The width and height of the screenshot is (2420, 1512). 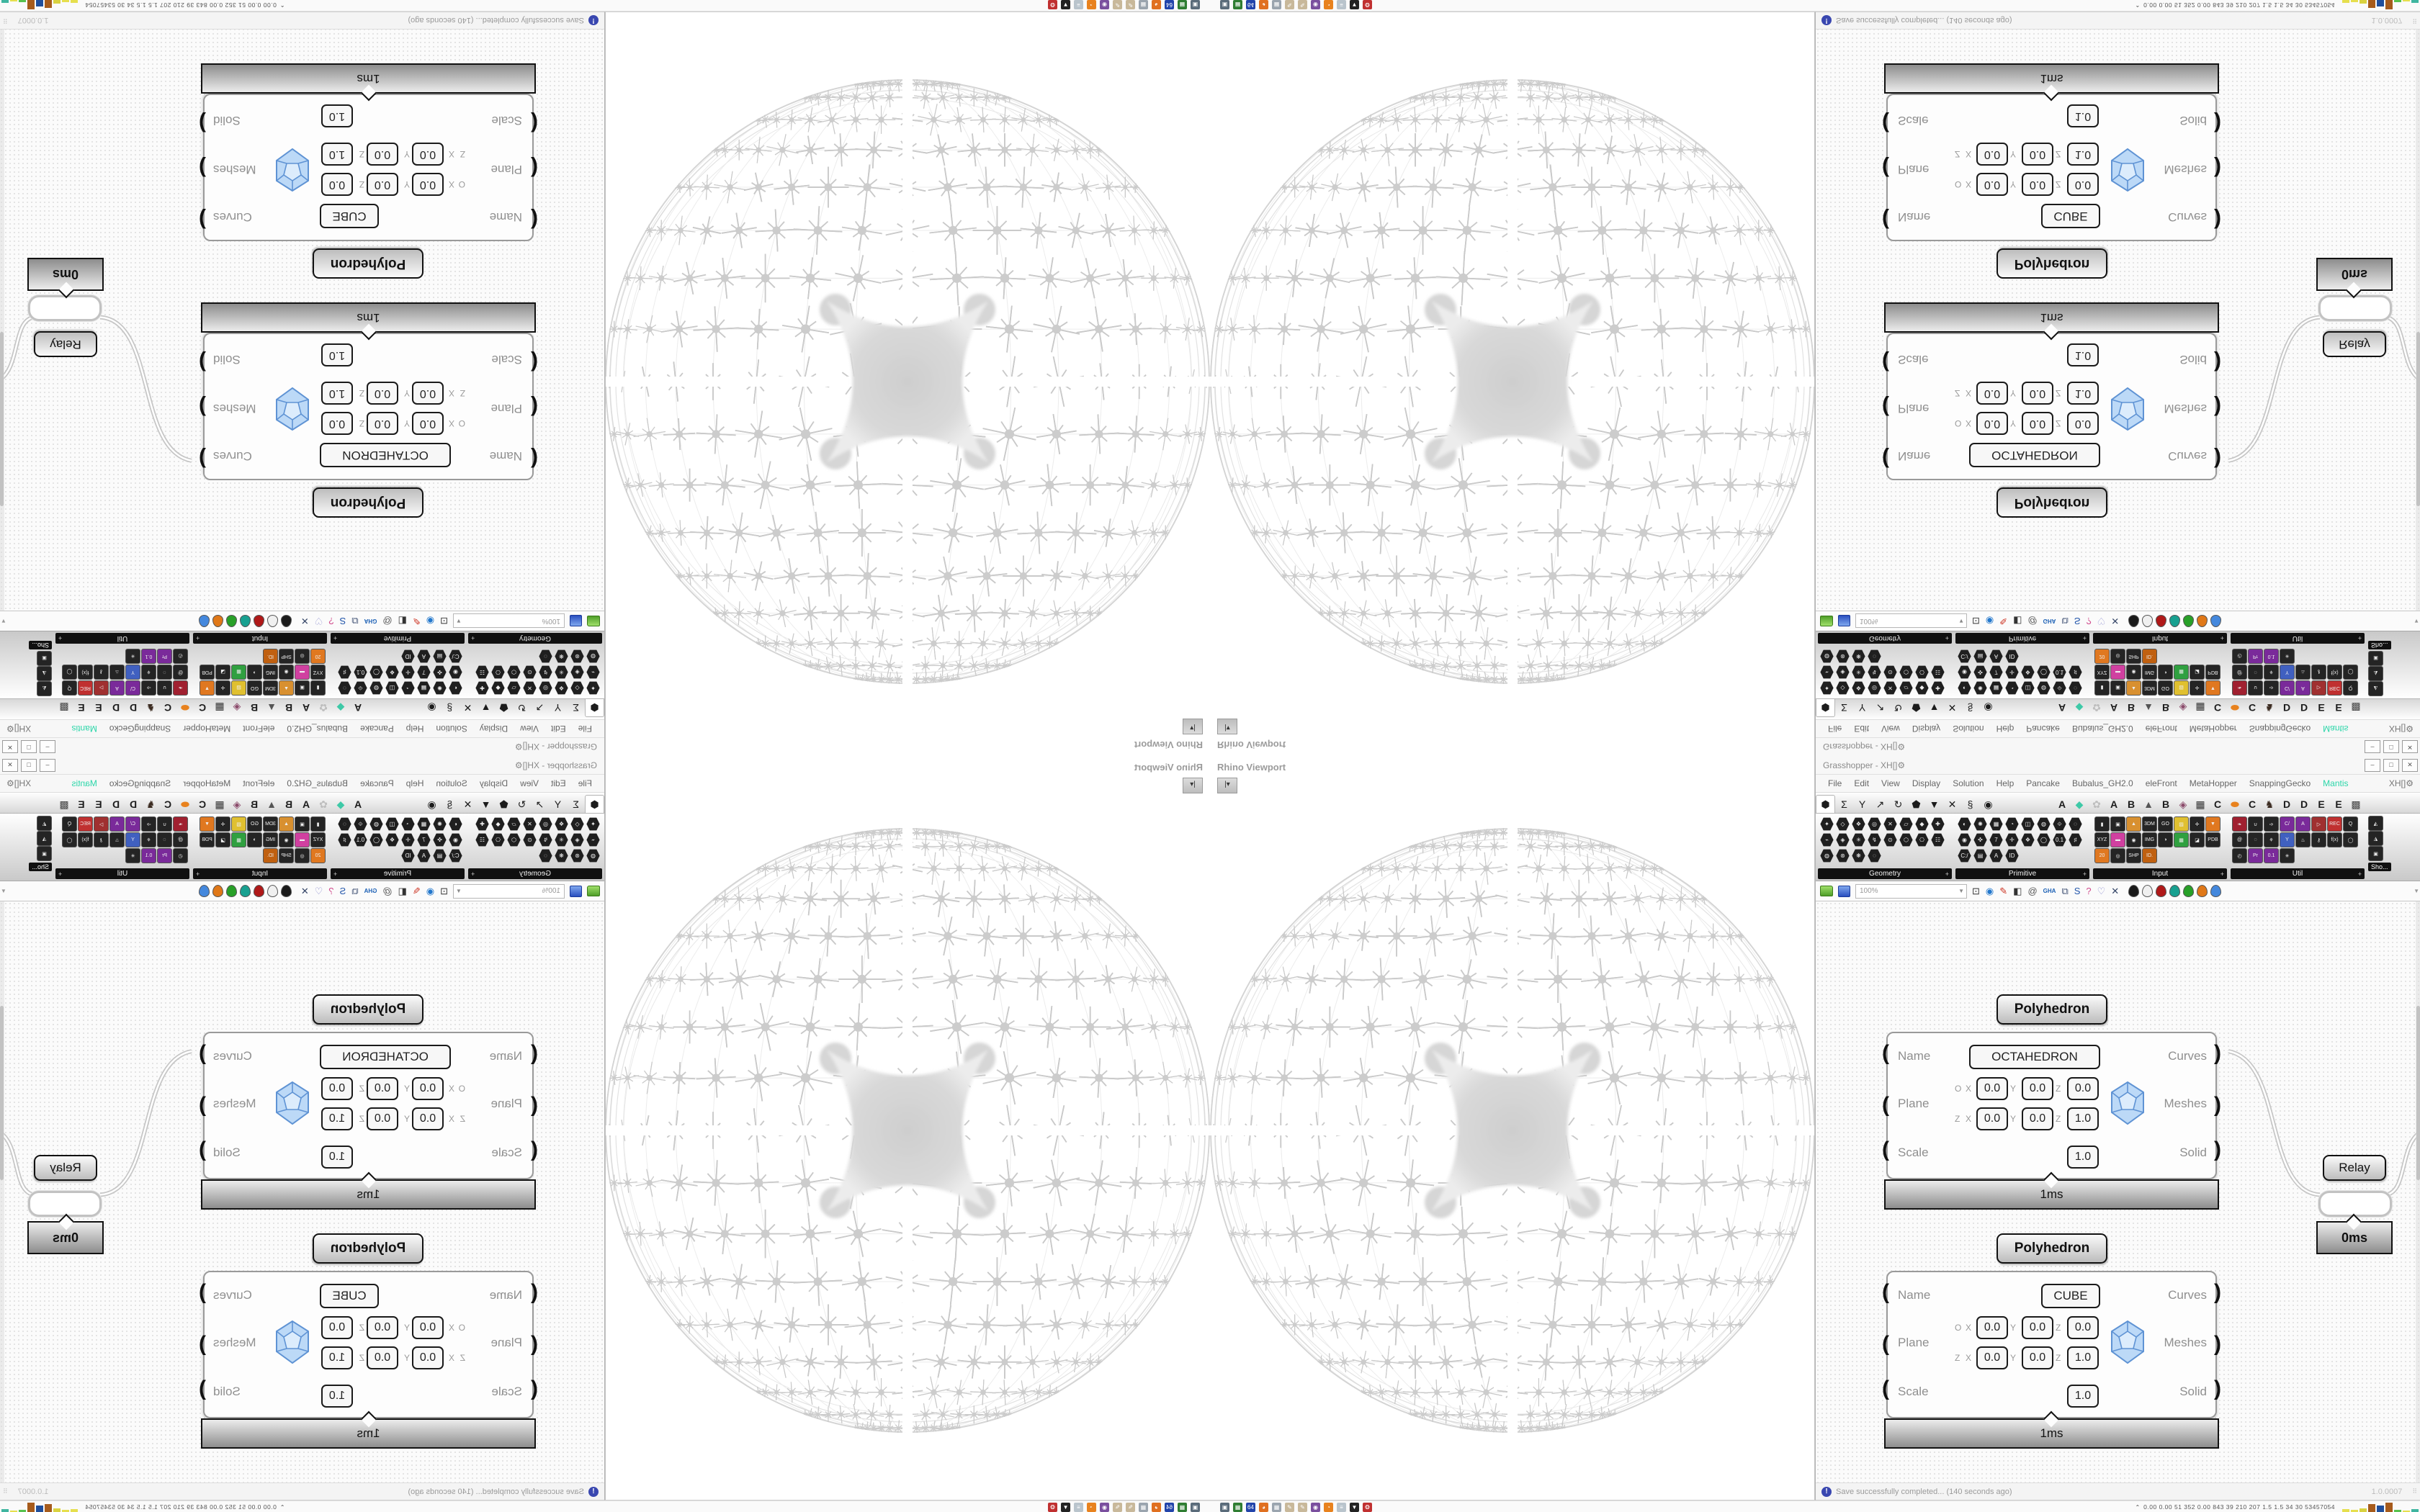 What do you see at coordinates (337, 393) in the screenshot?
I see `plane-zz-box: 1.0` at bounding box center [337, 393].